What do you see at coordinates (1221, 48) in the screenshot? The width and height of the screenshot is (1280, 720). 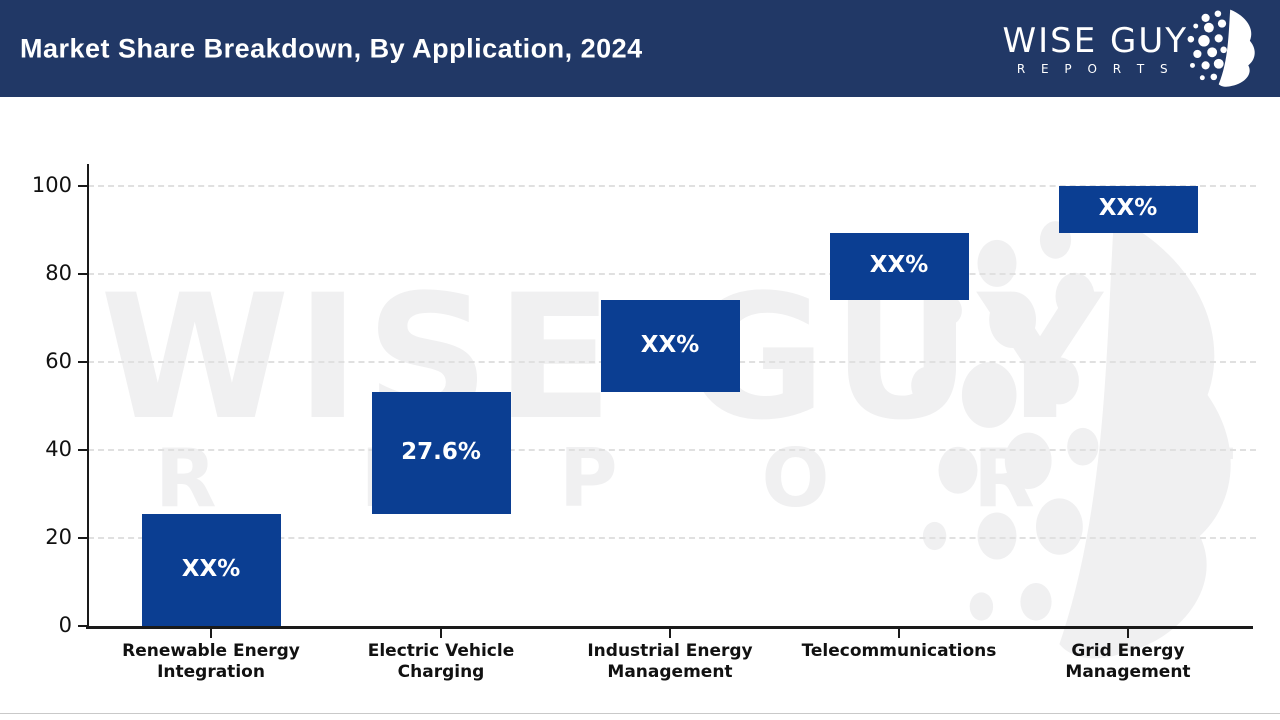 I see `wise-guy-logo-face-icon` at bounding box center [1221, 48].